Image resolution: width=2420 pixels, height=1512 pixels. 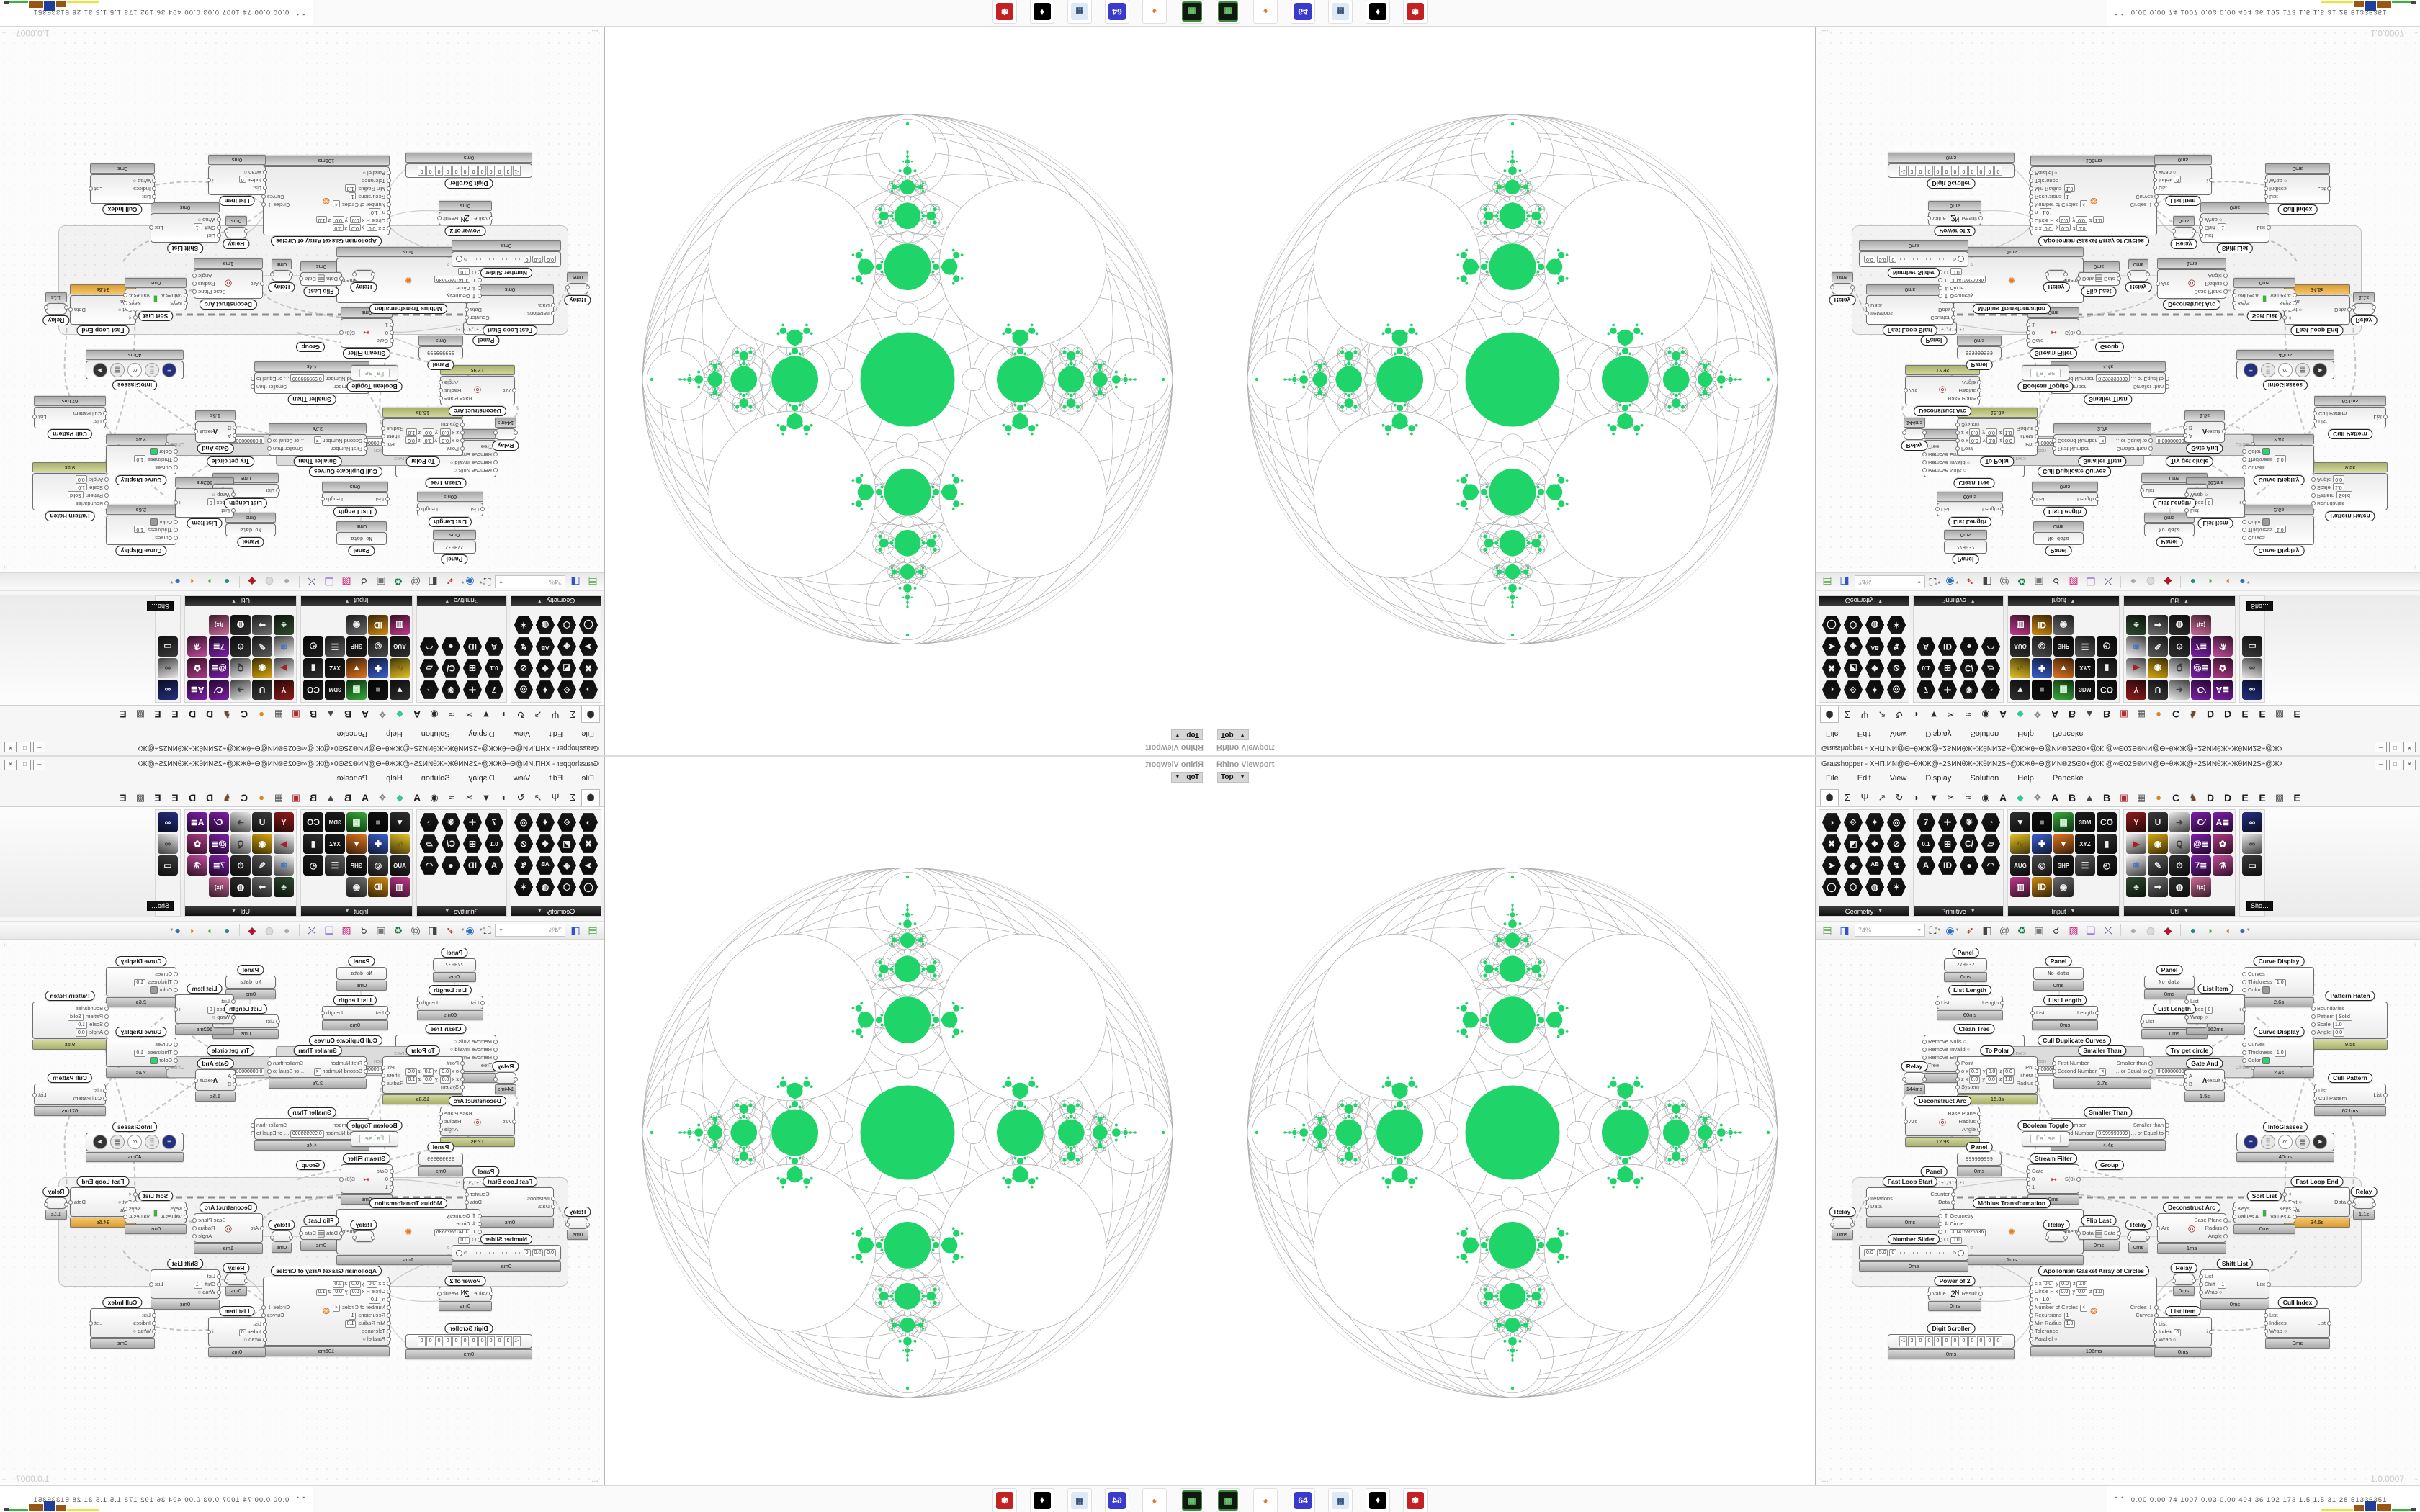 What do you see at coordinates (530, 930) in the screenshot?
I see `zoom-level-field: 74% ▼` at bounding box center [530, 930].